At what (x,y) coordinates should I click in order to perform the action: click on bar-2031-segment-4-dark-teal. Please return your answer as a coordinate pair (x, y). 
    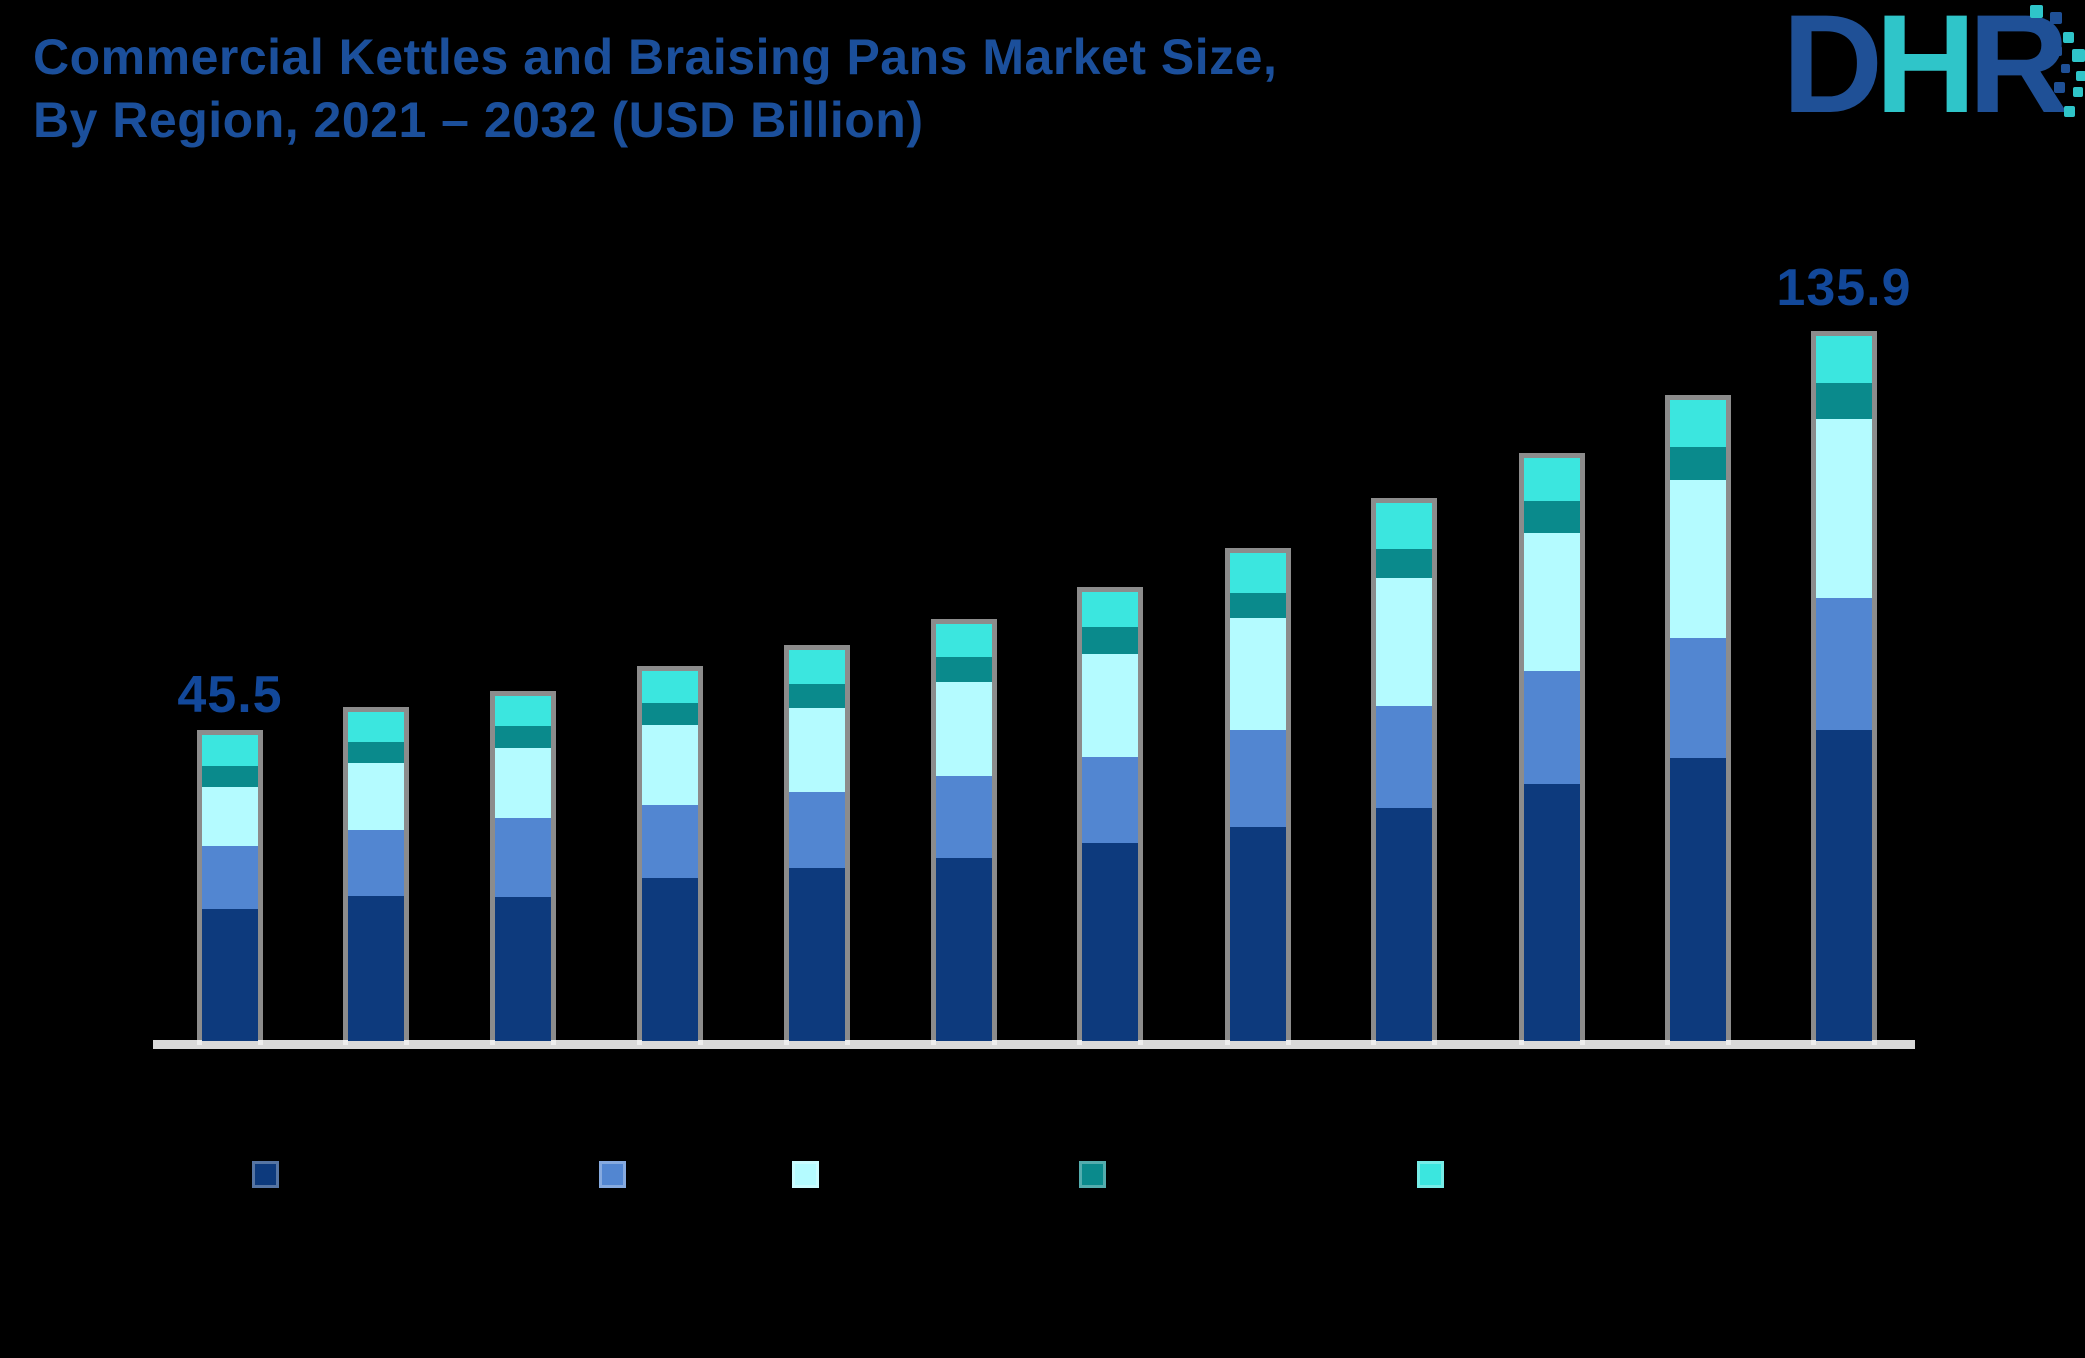
    Looking at the image, I should click on (1698, 463).